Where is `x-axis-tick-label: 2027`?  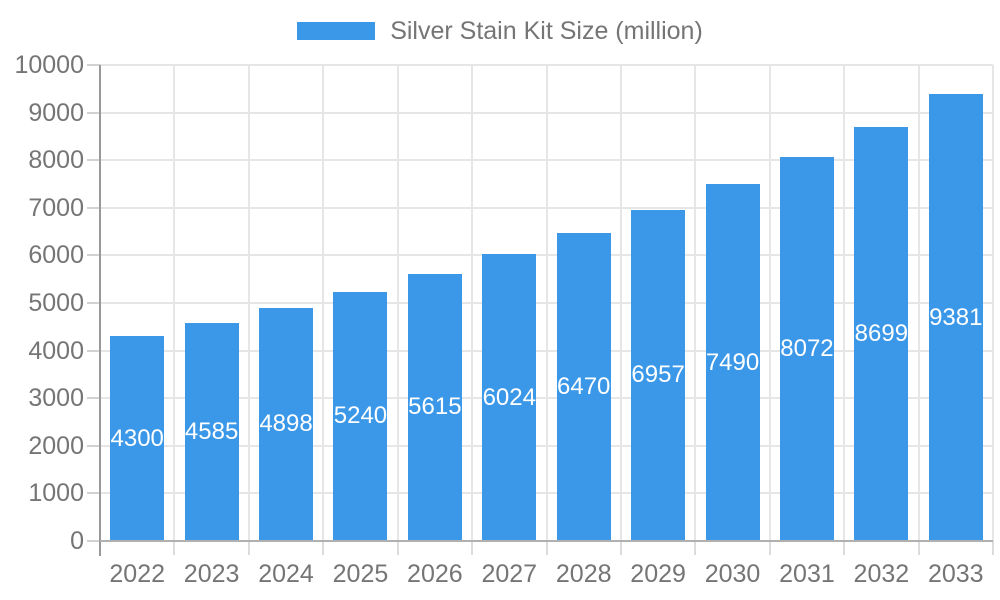
x-axis-tick-label: 2027 is located at coordinates (509, 574).